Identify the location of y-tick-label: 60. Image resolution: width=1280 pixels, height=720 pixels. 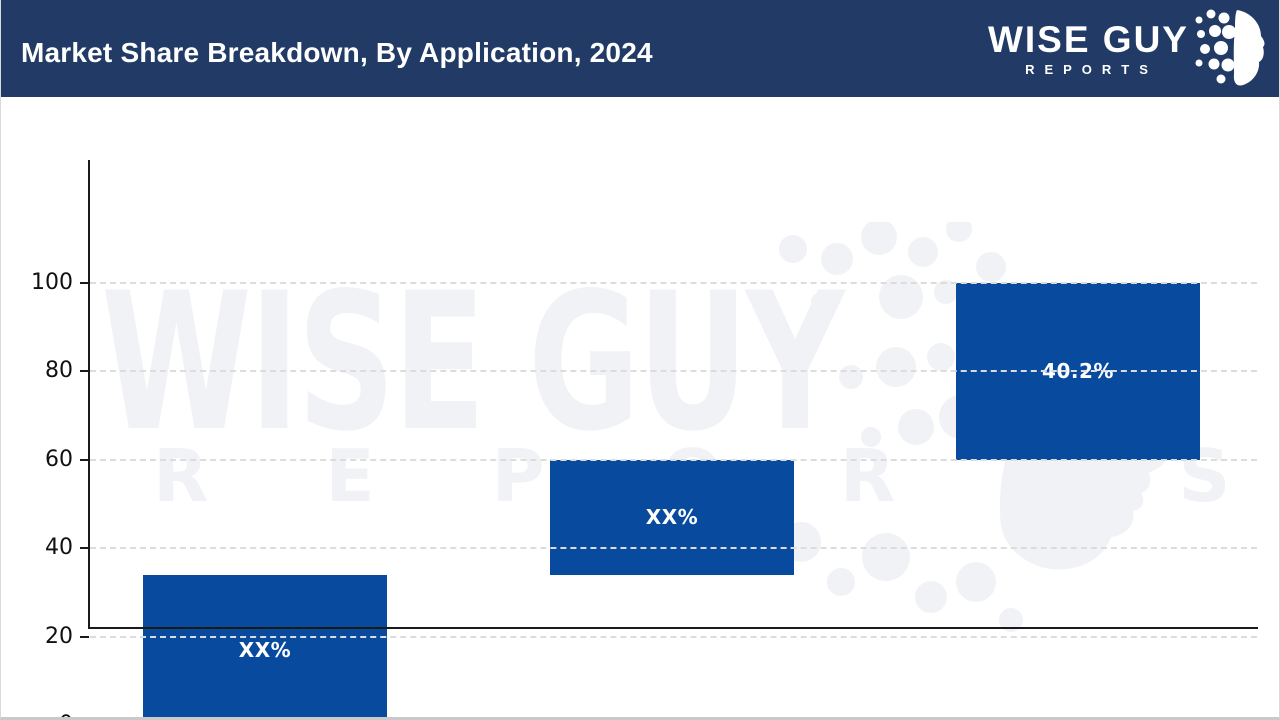
(59, 459).